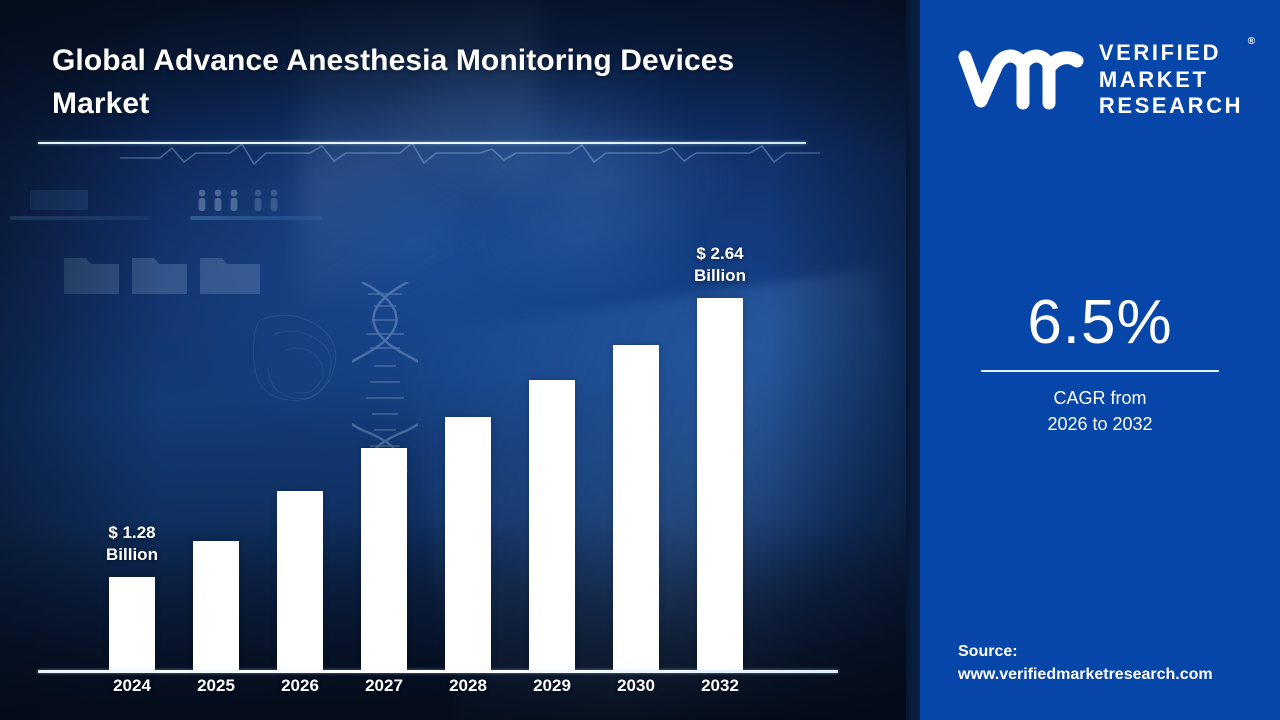 The width and height of the screenshot is (1280, 720). What do you see at coordinates (132, 532) in the screenshot?
I see `bar-value-amount: $ 1.28` at bounding box center [132, 532].